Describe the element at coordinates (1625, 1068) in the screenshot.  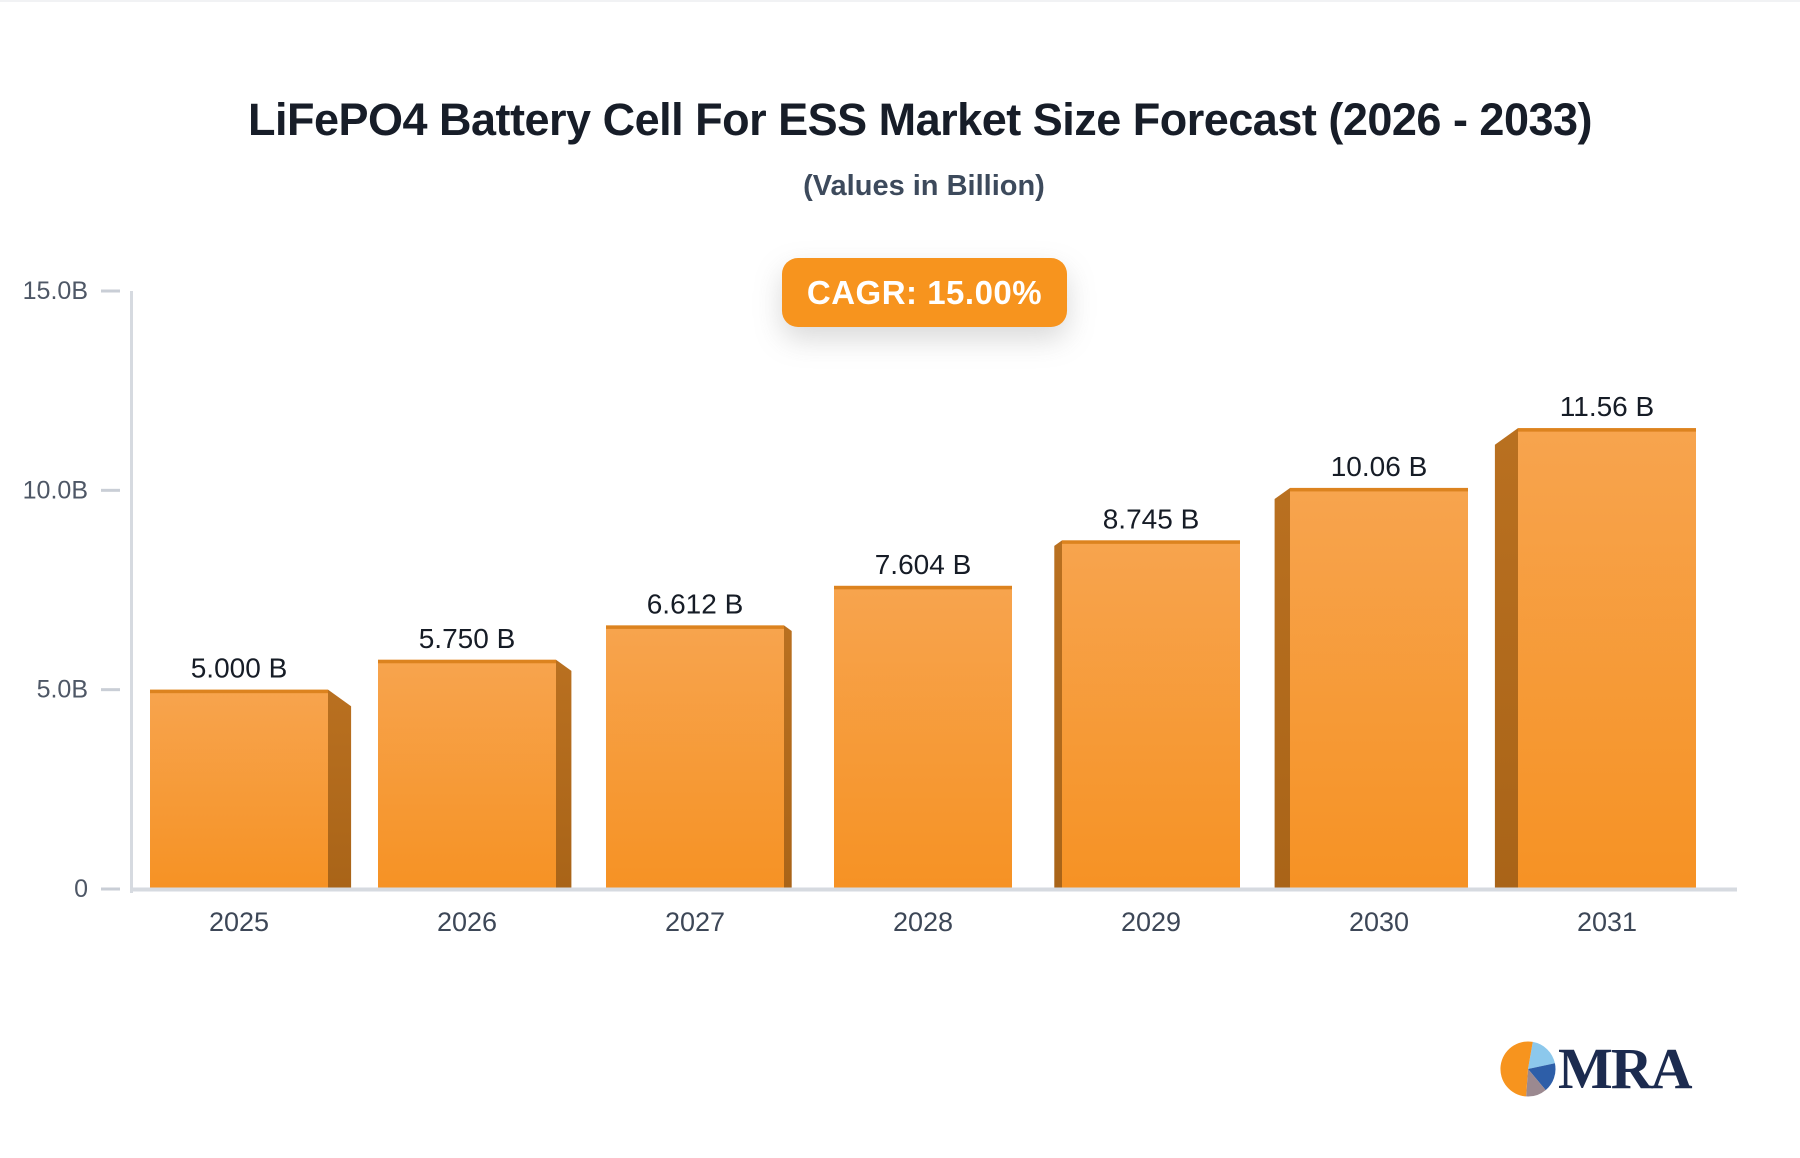
I see `logo-text: MRA` at that location.